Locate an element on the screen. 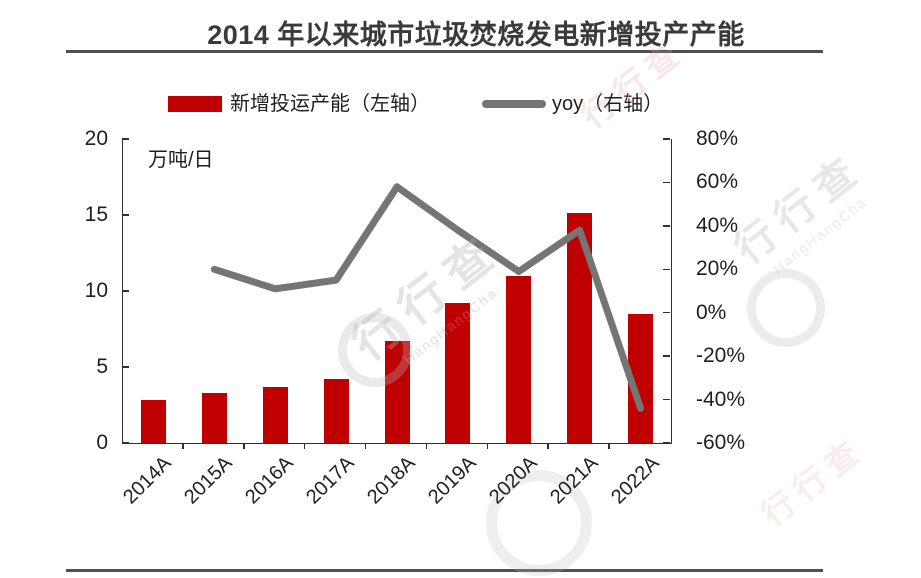 The height and width of the screenshot is (578, 921). right-axis-tick-label: 40% is located at coordinates (717, 225).